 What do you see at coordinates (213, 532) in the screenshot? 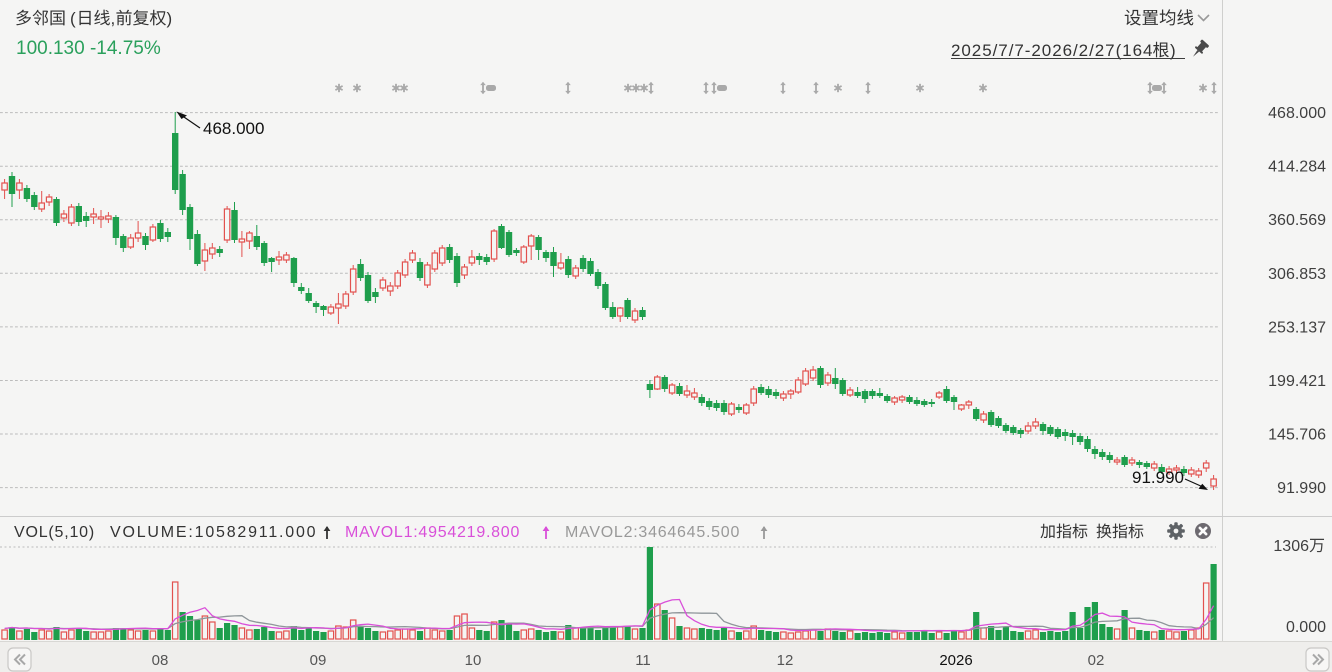
I see `svg-text: VOLUME:10582911.000` at bounding box center [213, 532].